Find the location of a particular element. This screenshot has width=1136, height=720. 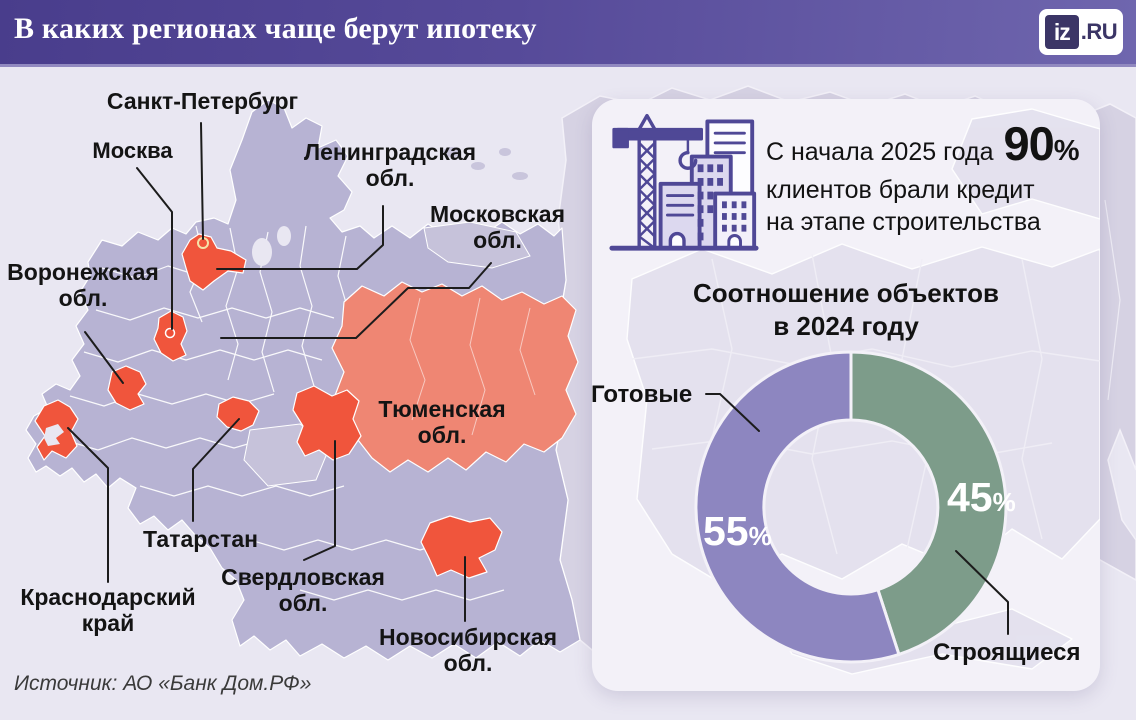

leader-sverdlovsk is located at coordinates (319, 500).